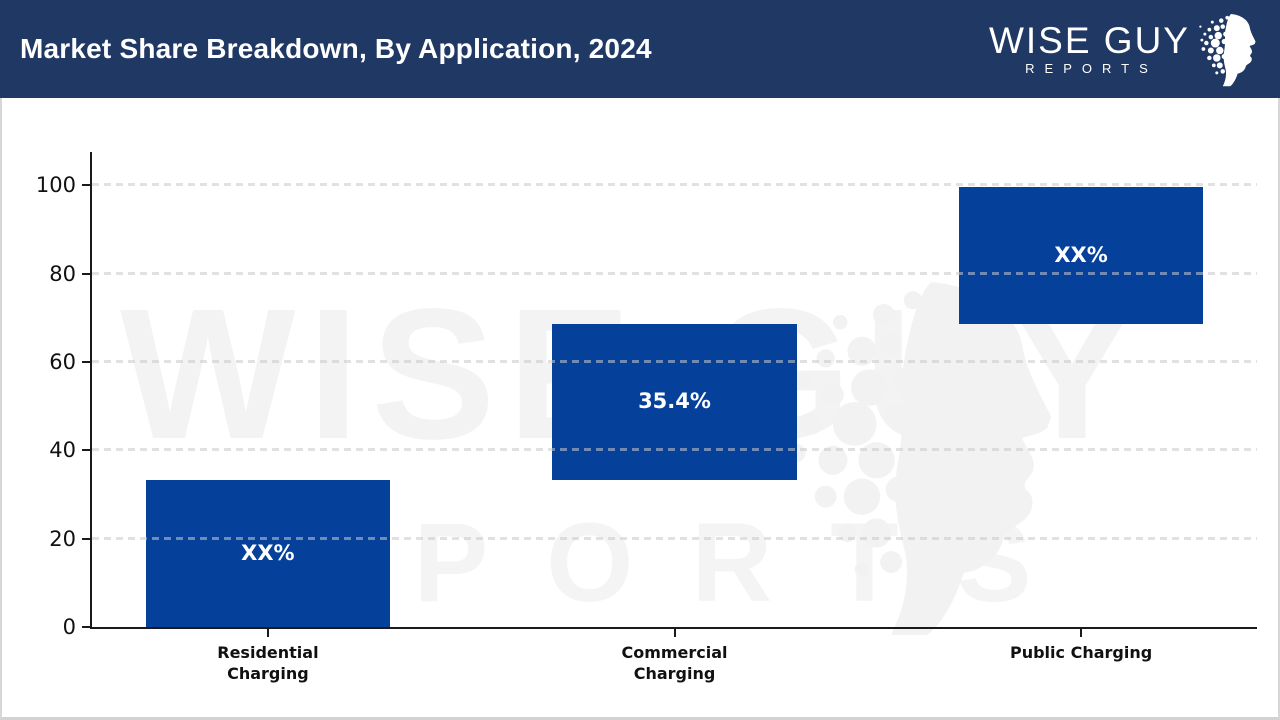 The image size is (1280, 720). I want to click on y-tick-label: 60, so click(62, 361).